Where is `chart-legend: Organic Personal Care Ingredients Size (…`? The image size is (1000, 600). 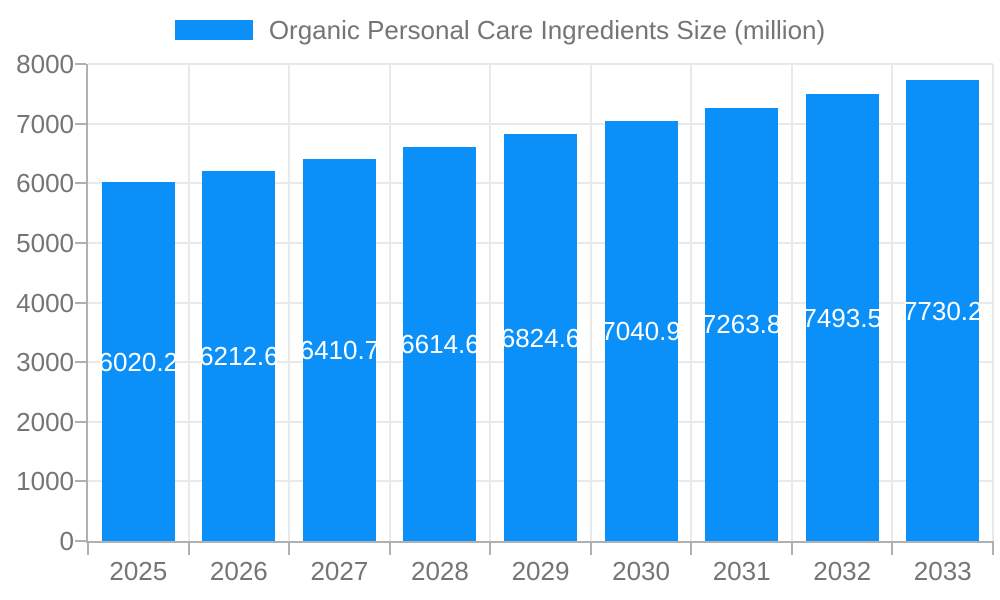 chart-legend: Organic Personal Care Ingredients Size (… is located at coordinates (500, 30).